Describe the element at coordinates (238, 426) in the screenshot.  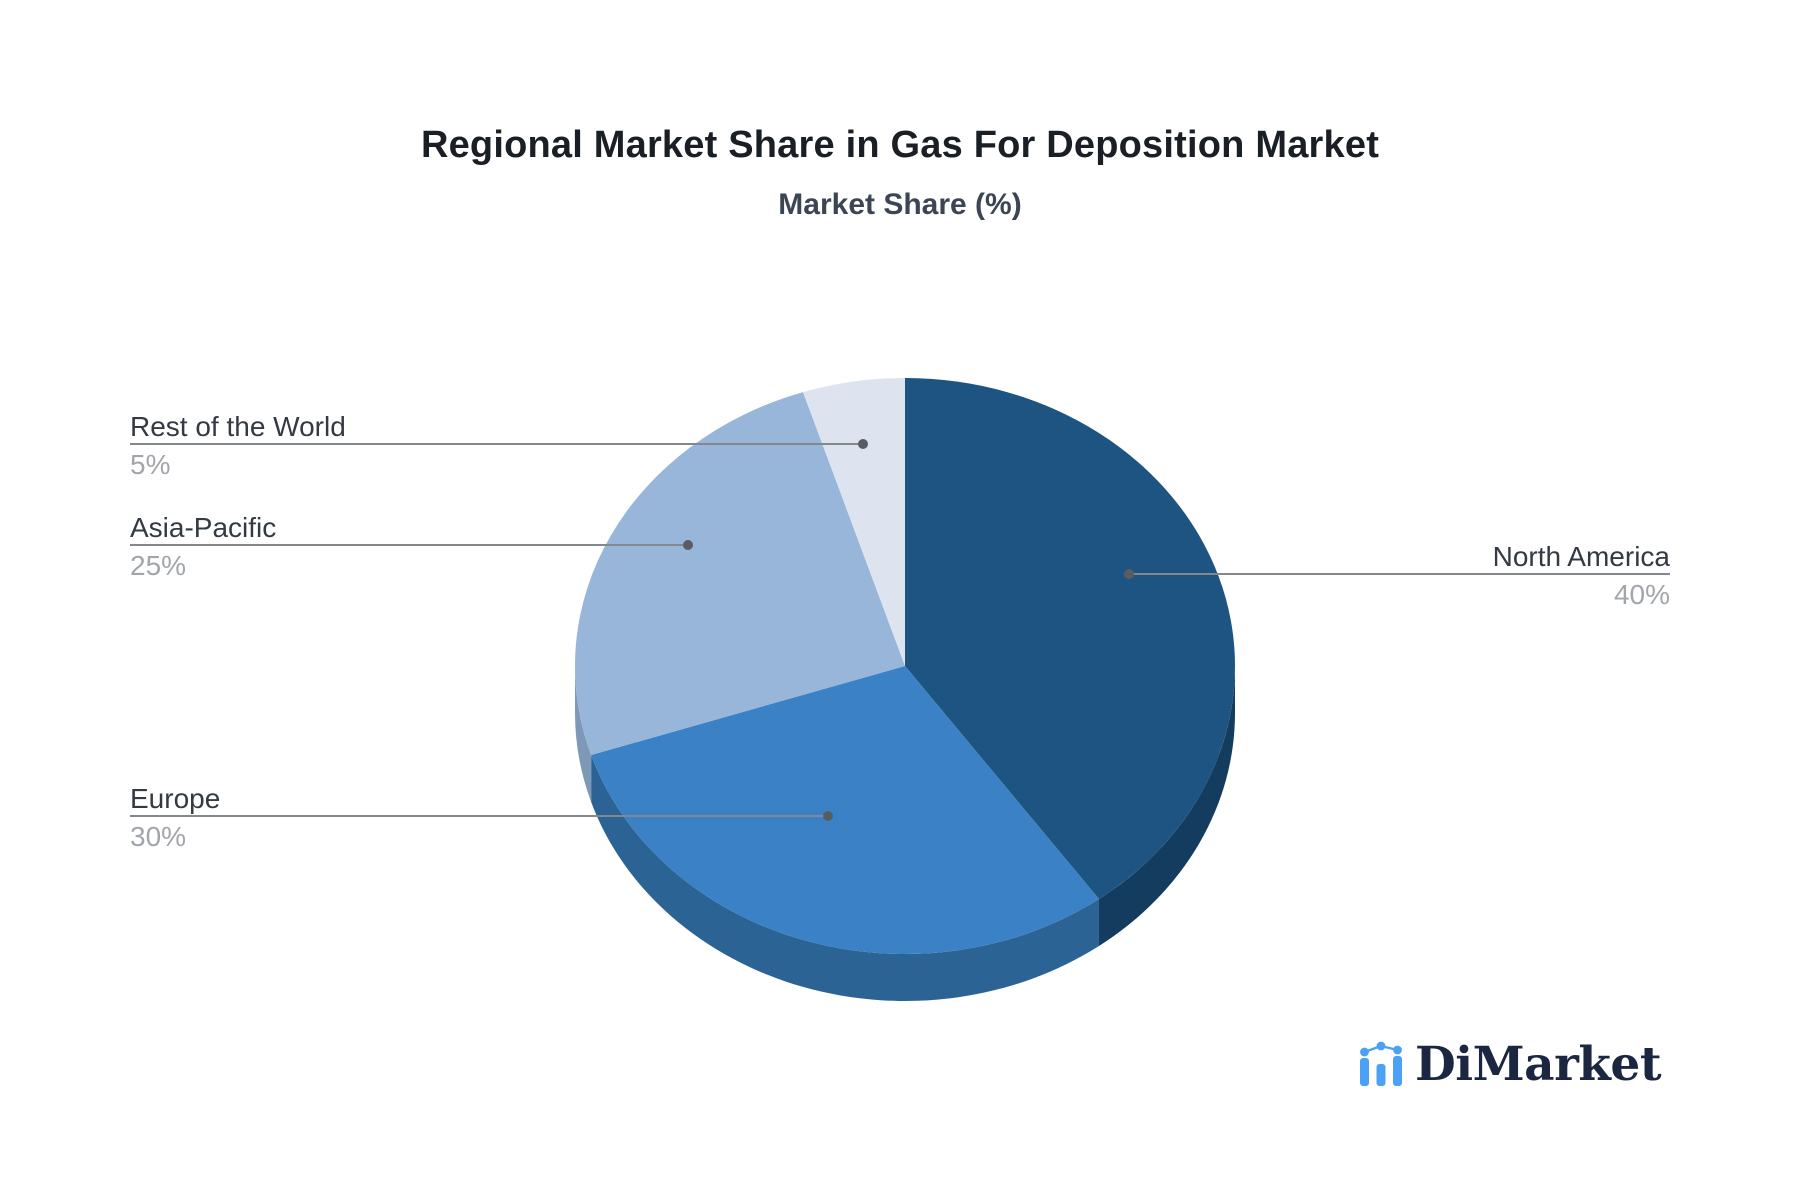
I see `callout-label-rest-of-the-world: Rest of the World` at that location.